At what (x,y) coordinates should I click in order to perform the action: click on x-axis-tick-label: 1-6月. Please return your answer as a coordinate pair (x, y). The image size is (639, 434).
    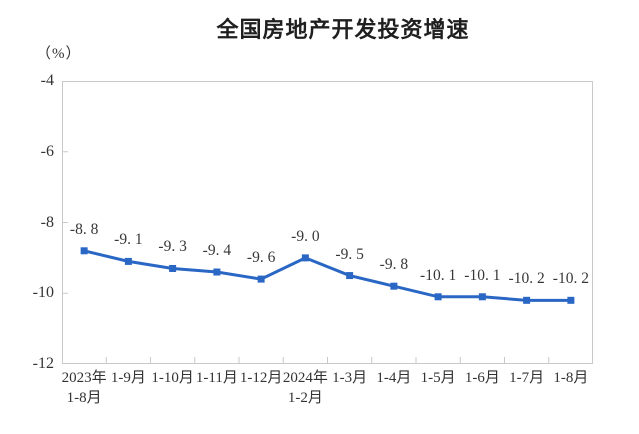
    Looking at the image, I should click on (482, 378).